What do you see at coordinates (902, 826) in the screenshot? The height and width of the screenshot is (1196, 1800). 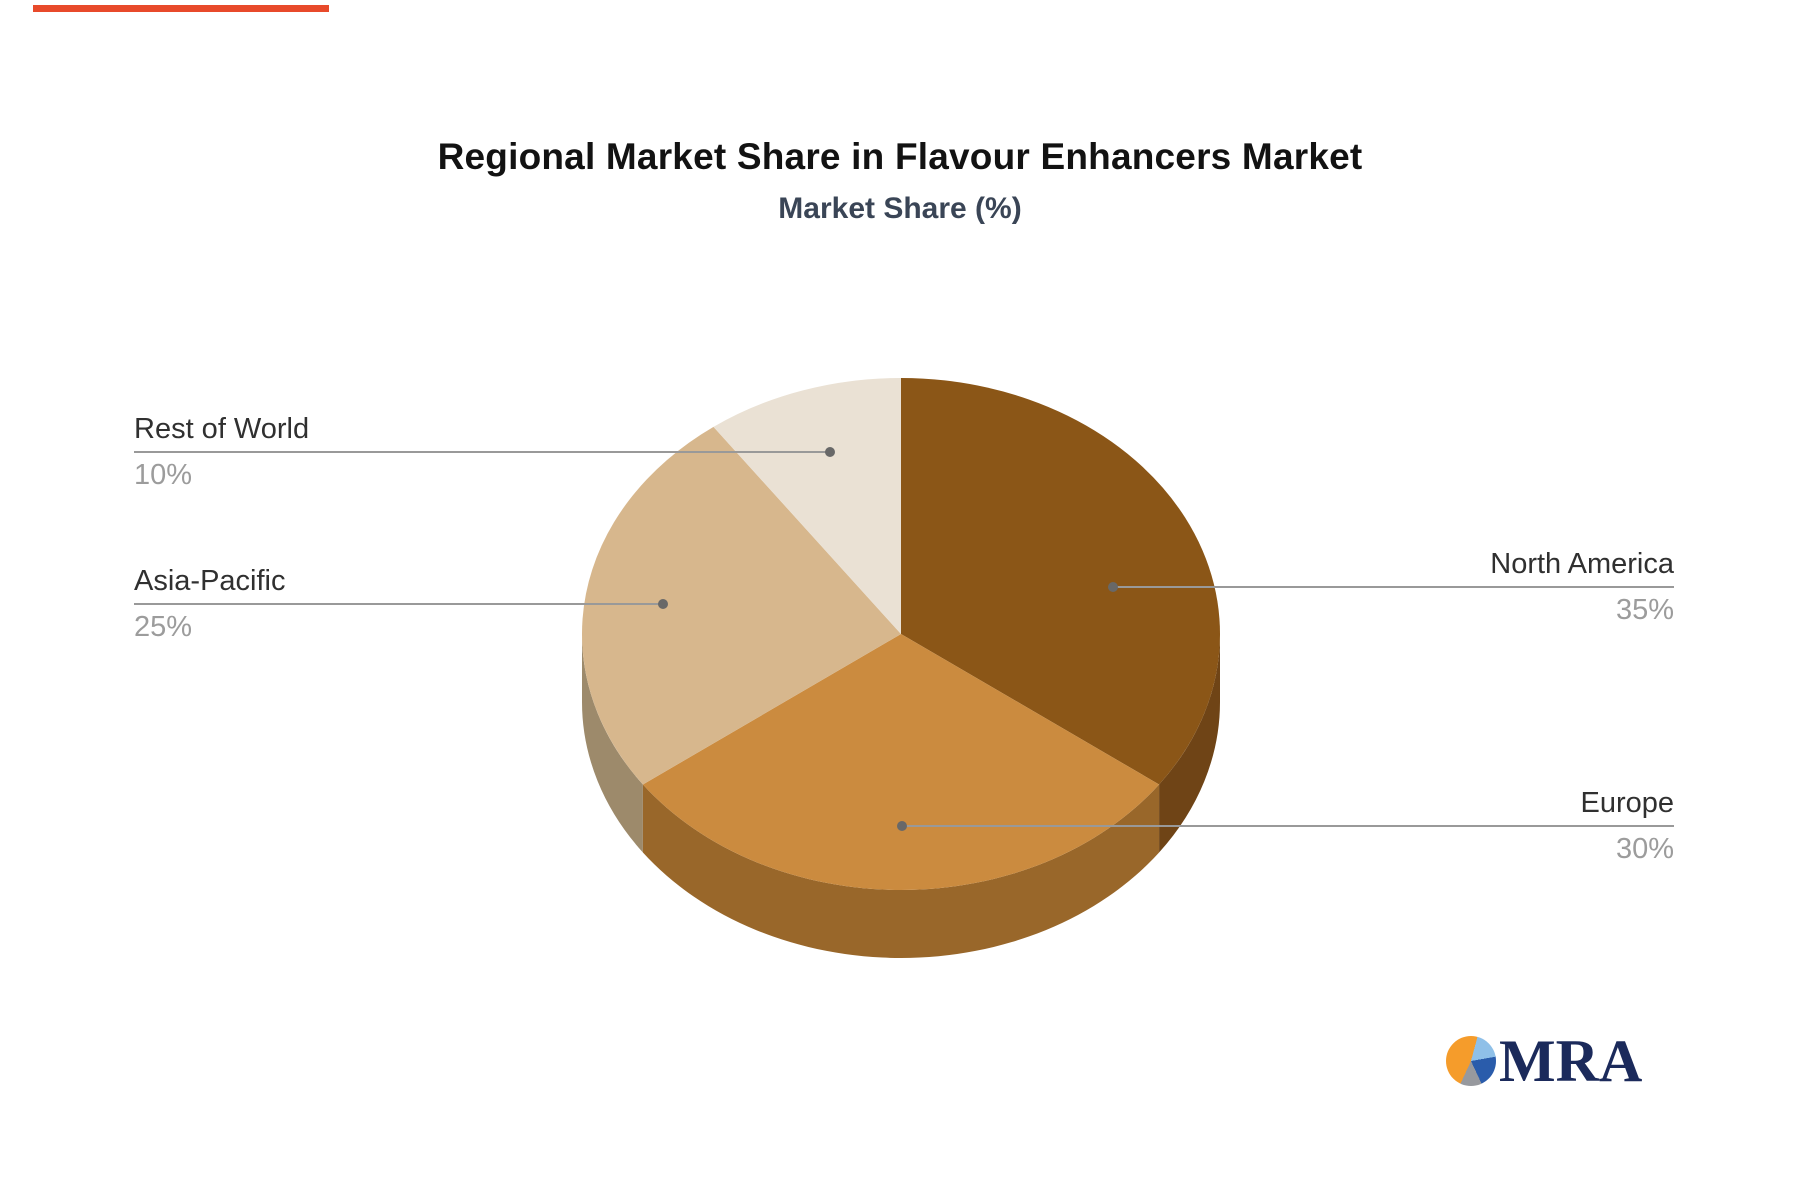 I see `leader-dot-europe` at bounding box center [902, 826].